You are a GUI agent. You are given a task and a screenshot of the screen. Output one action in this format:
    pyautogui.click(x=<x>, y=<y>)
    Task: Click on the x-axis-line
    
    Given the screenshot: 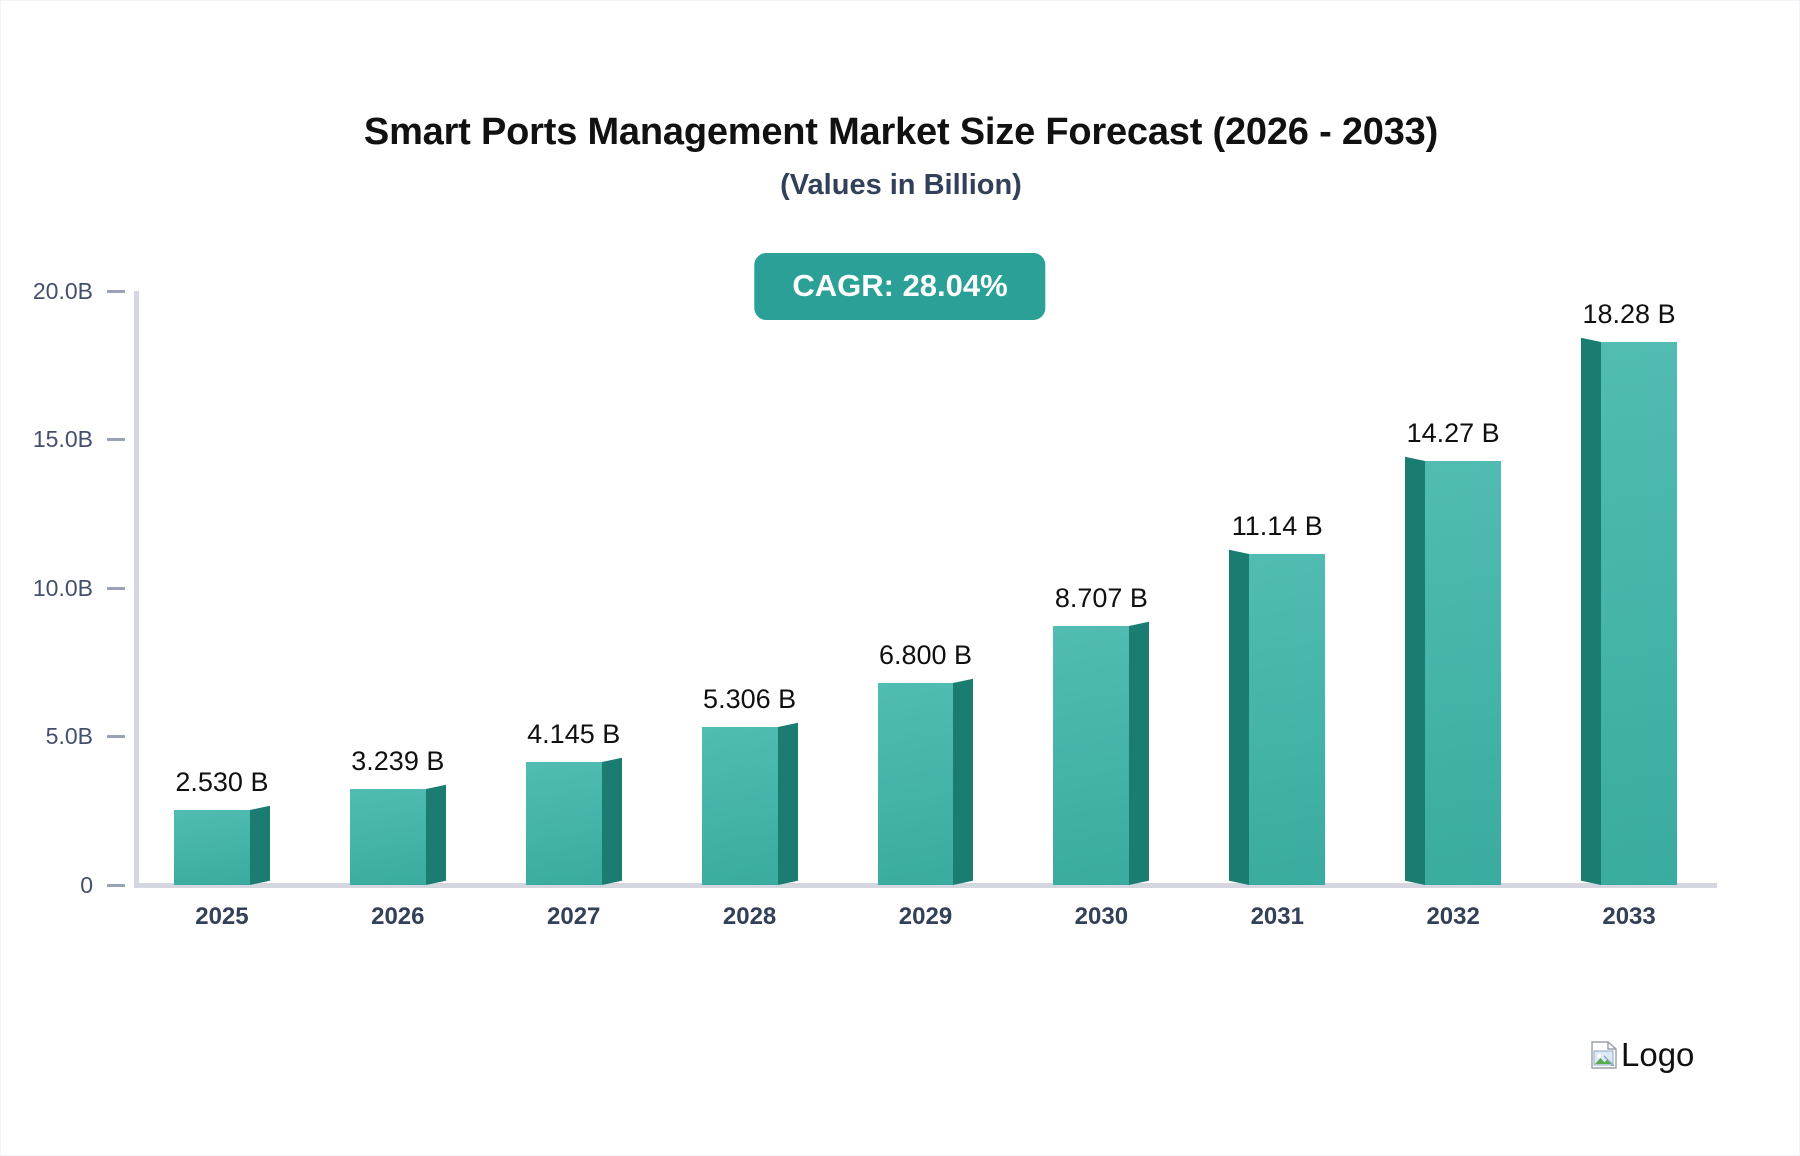 What is the action you would take?
    pyautogui.click(x=925, y=885)
    